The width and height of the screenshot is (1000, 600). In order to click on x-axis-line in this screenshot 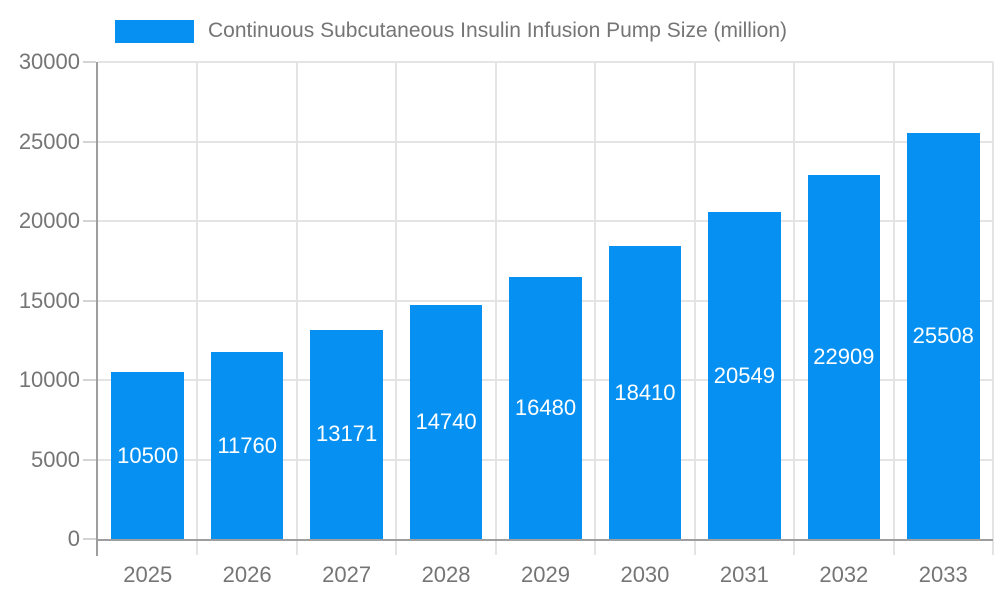, I will do `click(544, 540)`.